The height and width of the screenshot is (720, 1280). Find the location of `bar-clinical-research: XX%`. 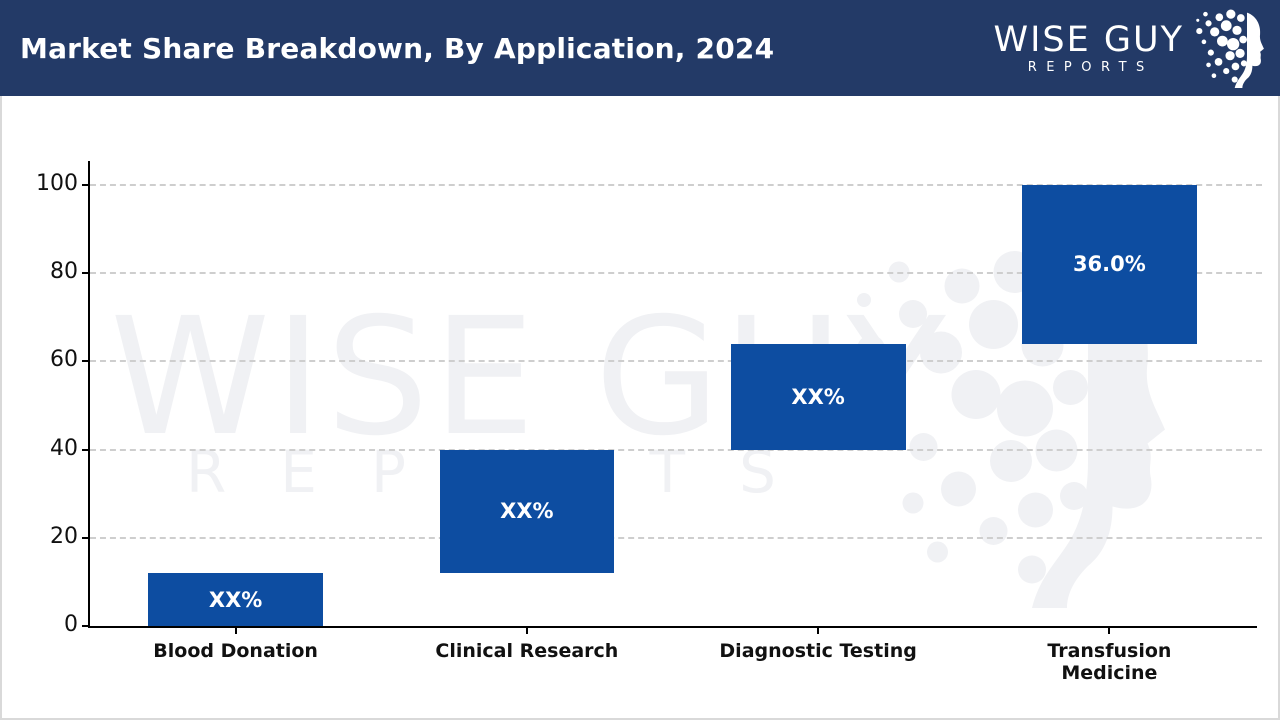

bar-clinical-research: XX% is located at coordinates (527, 511).